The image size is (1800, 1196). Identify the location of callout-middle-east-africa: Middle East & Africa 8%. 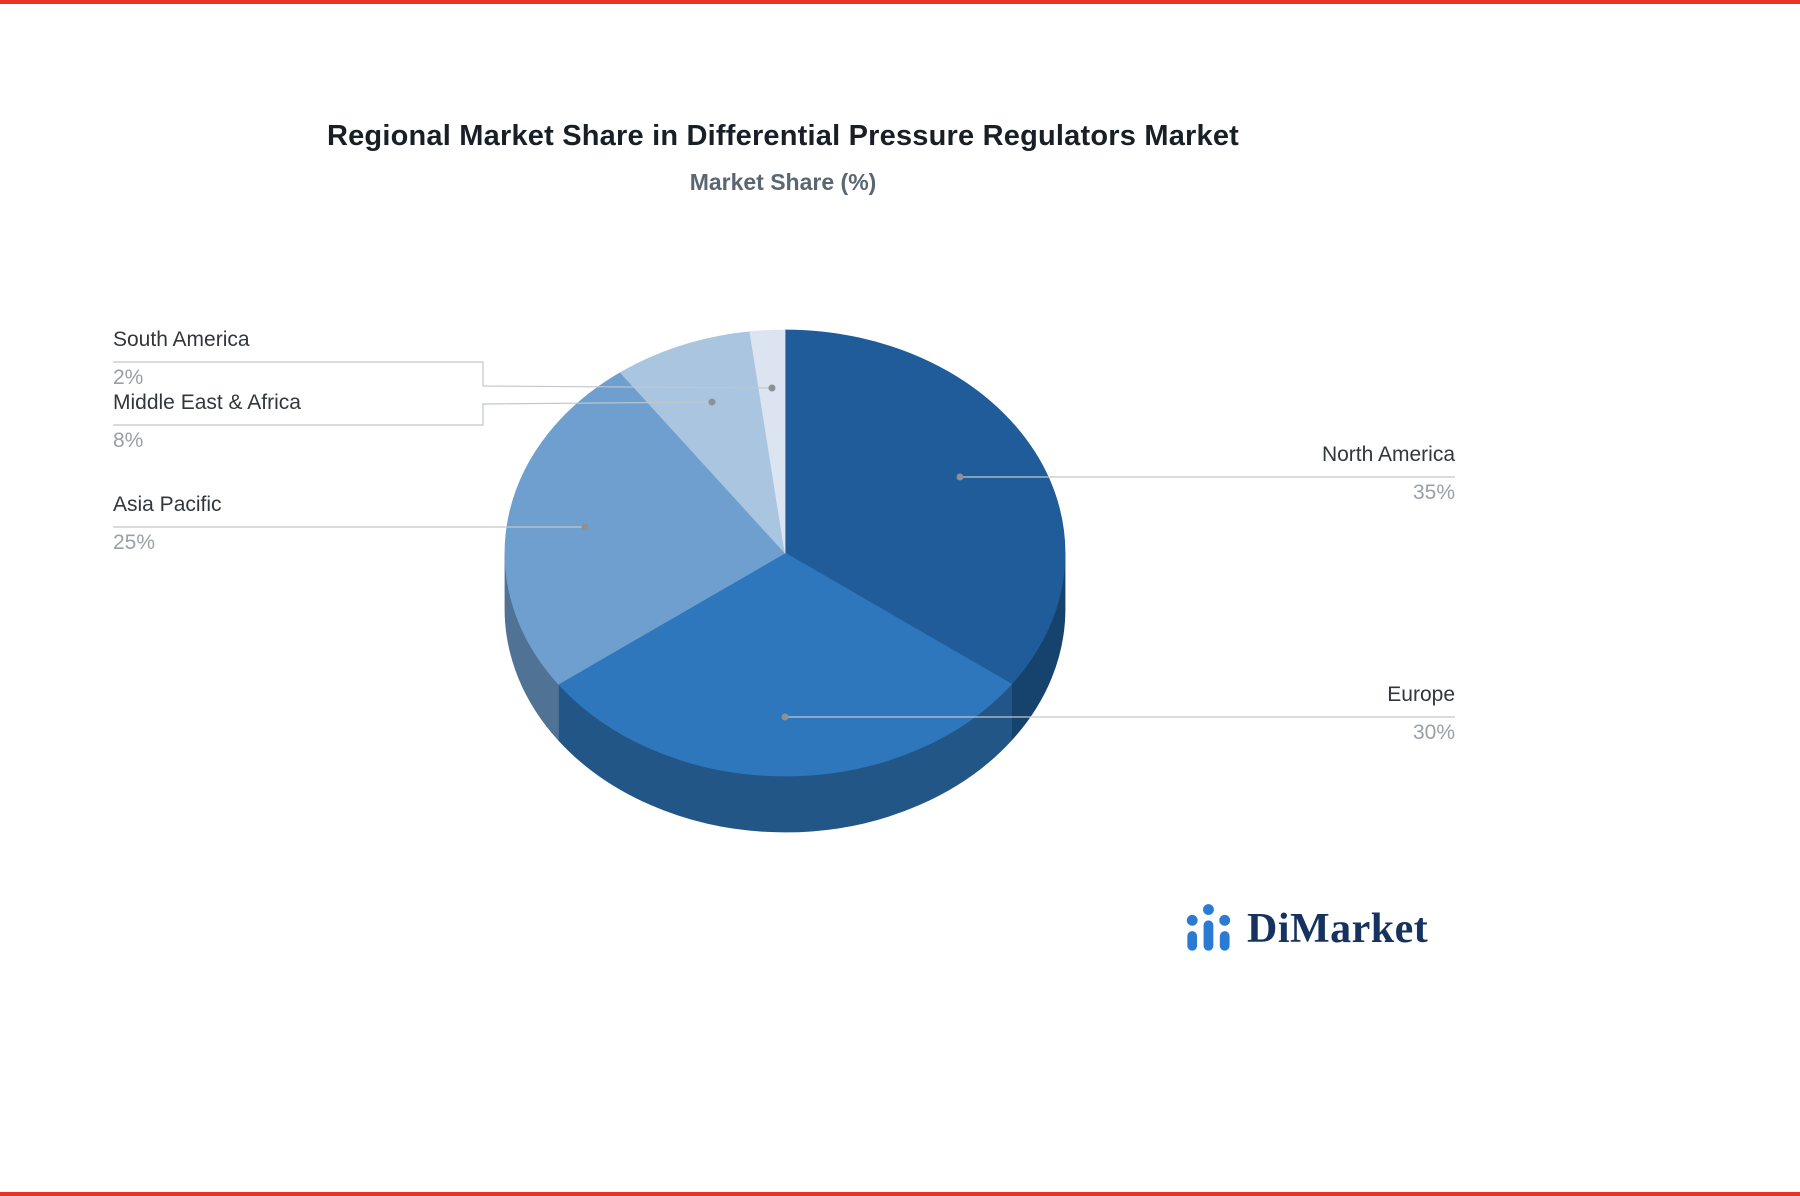
(323, 426).